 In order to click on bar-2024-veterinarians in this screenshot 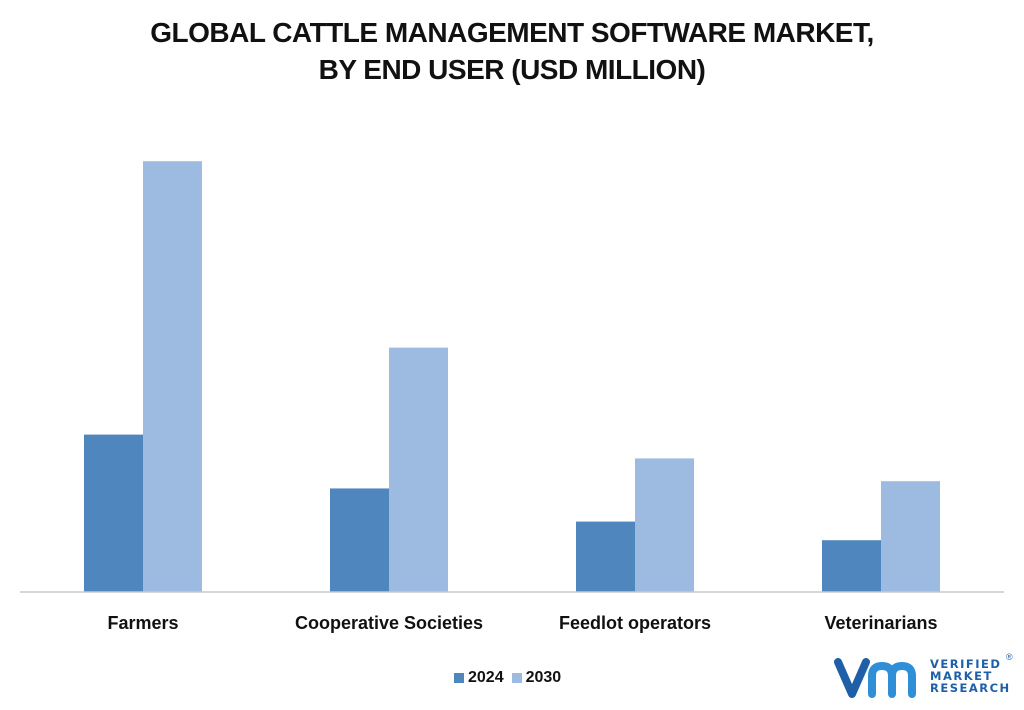, I will do `click(851, 566)`.